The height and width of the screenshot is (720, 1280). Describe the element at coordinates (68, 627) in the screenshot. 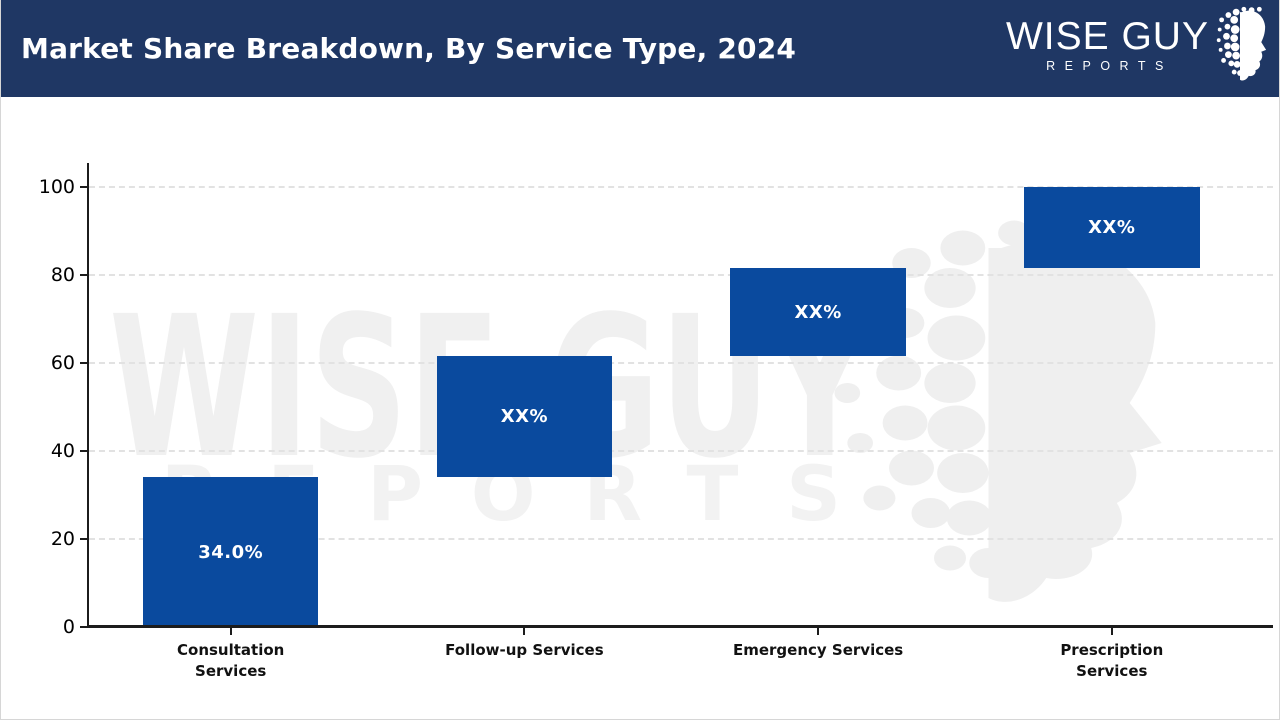

I see `y-tick-label: 0` at that location.